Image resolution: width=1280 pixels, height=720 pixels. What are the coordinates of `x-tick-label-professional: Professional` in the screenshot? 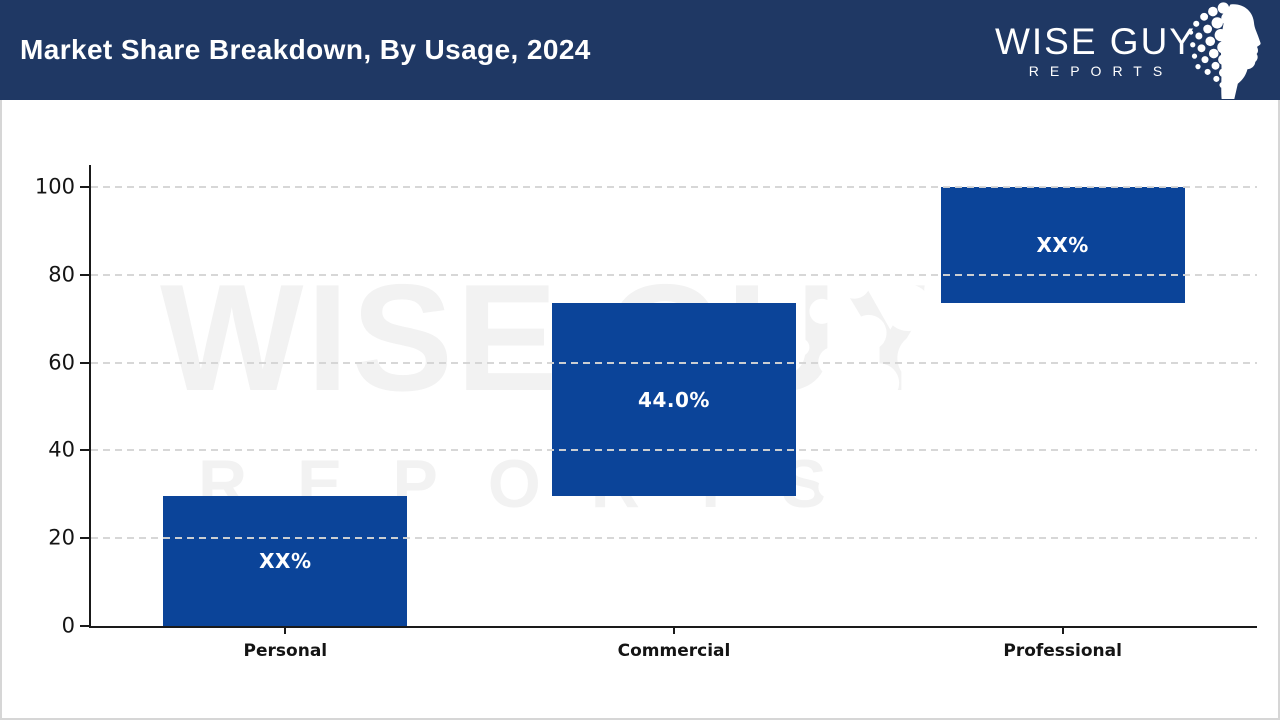 It's located at (1062, 651).